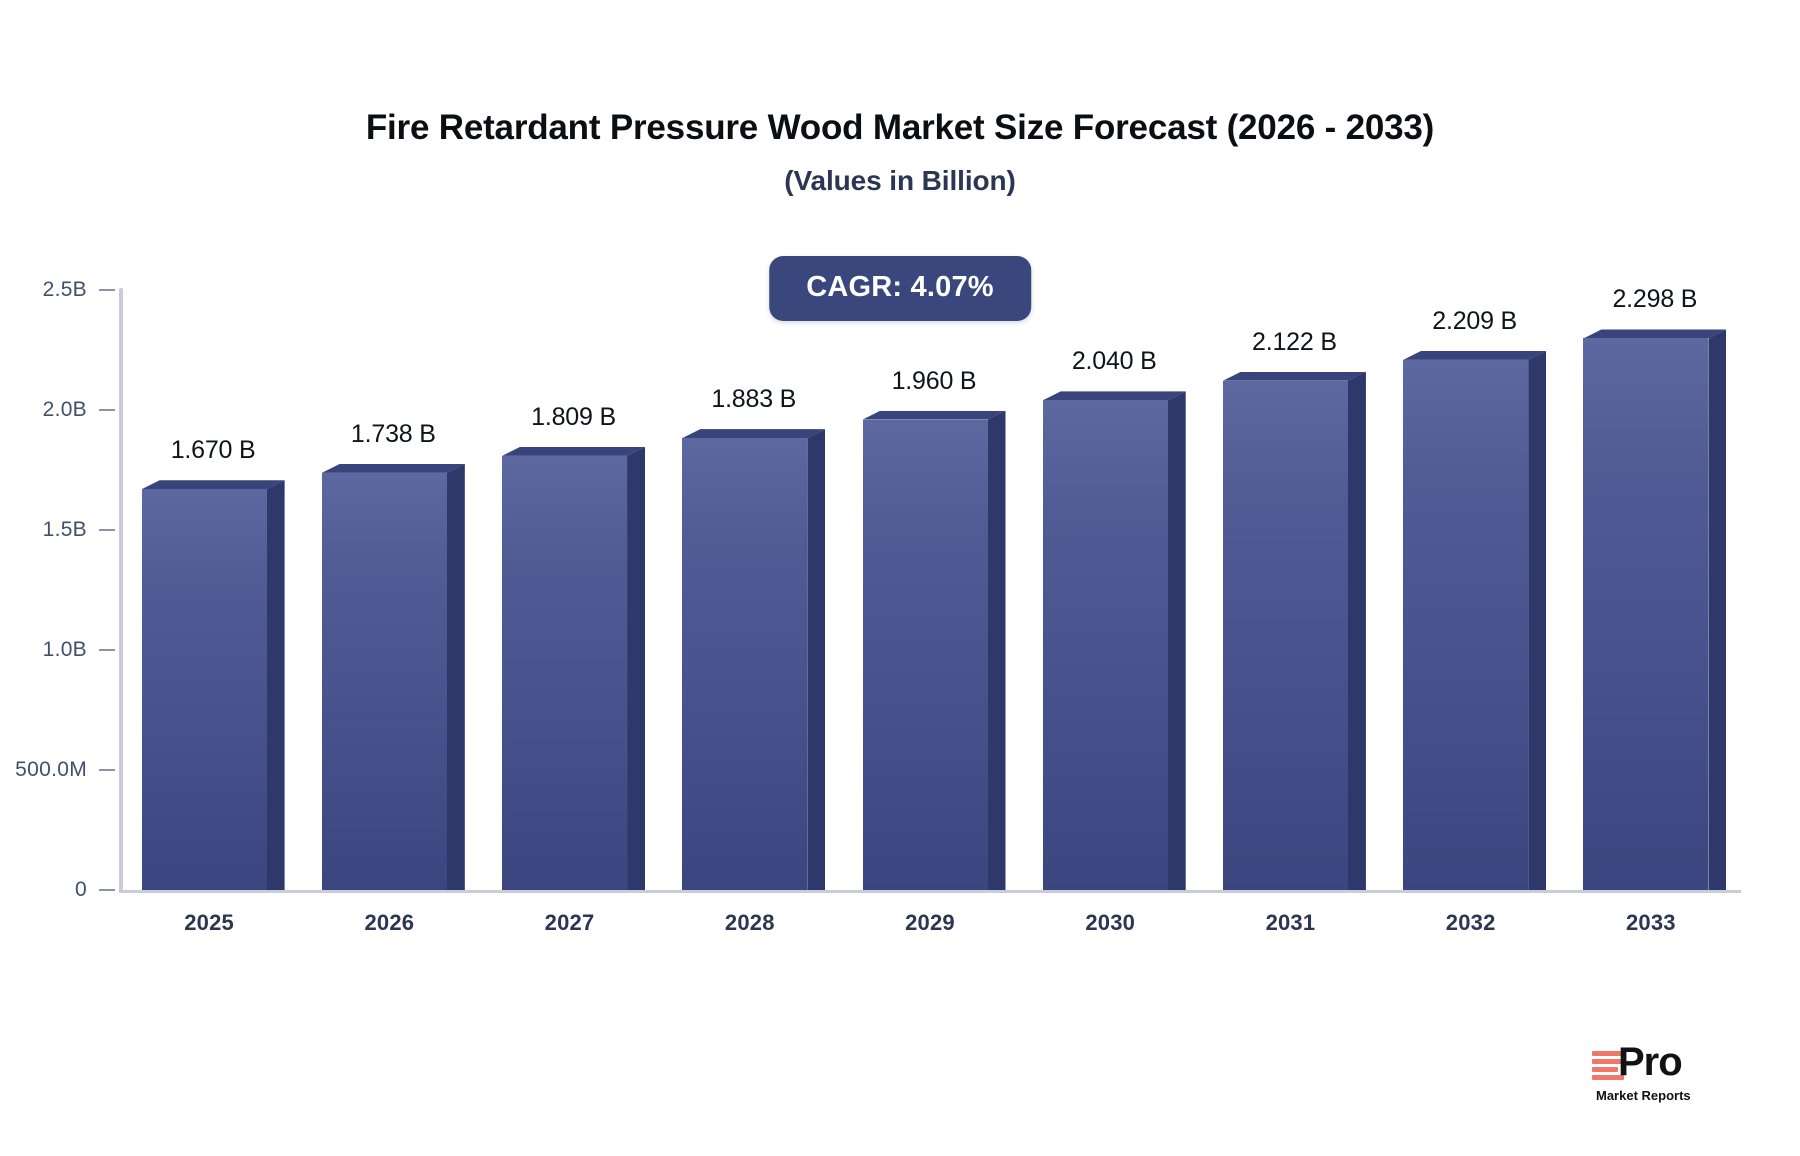 This screenshot has width=1800, height=1156. Describe the element at coordinates (1655, 299) in the screenshot. I see `bar-value-label: 2.298 B` at that location.